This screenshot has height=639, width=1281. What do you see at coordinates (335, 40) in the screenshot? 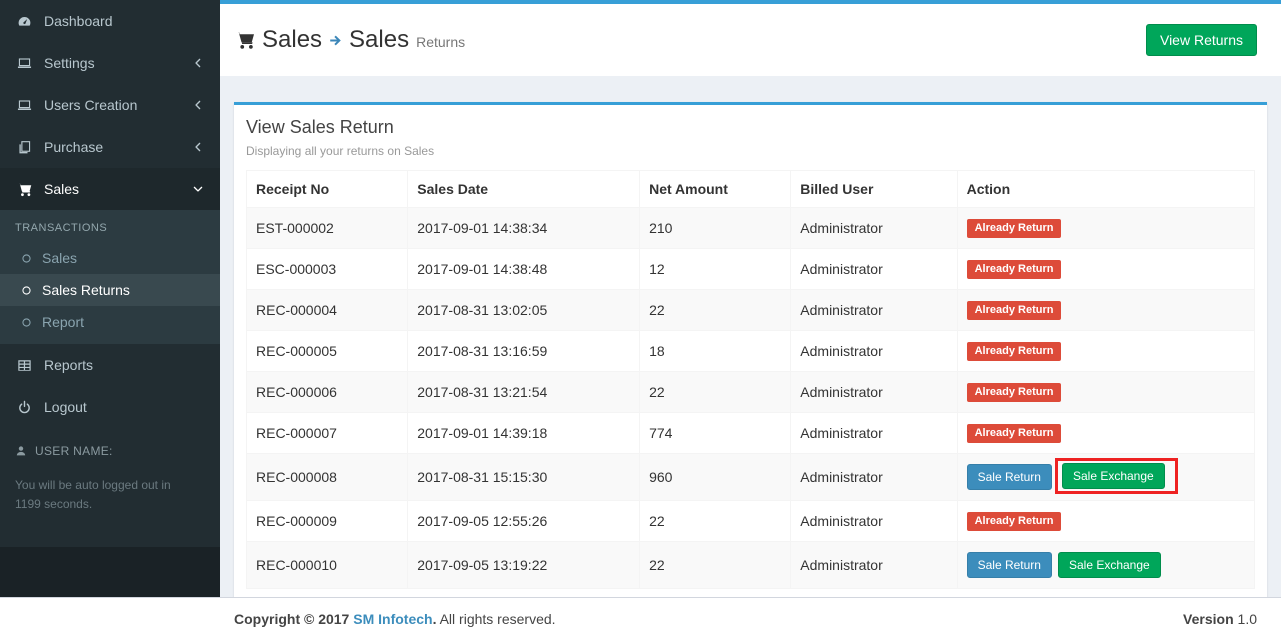
I see `arrow-right-icon` at bounding box center [335, 40].